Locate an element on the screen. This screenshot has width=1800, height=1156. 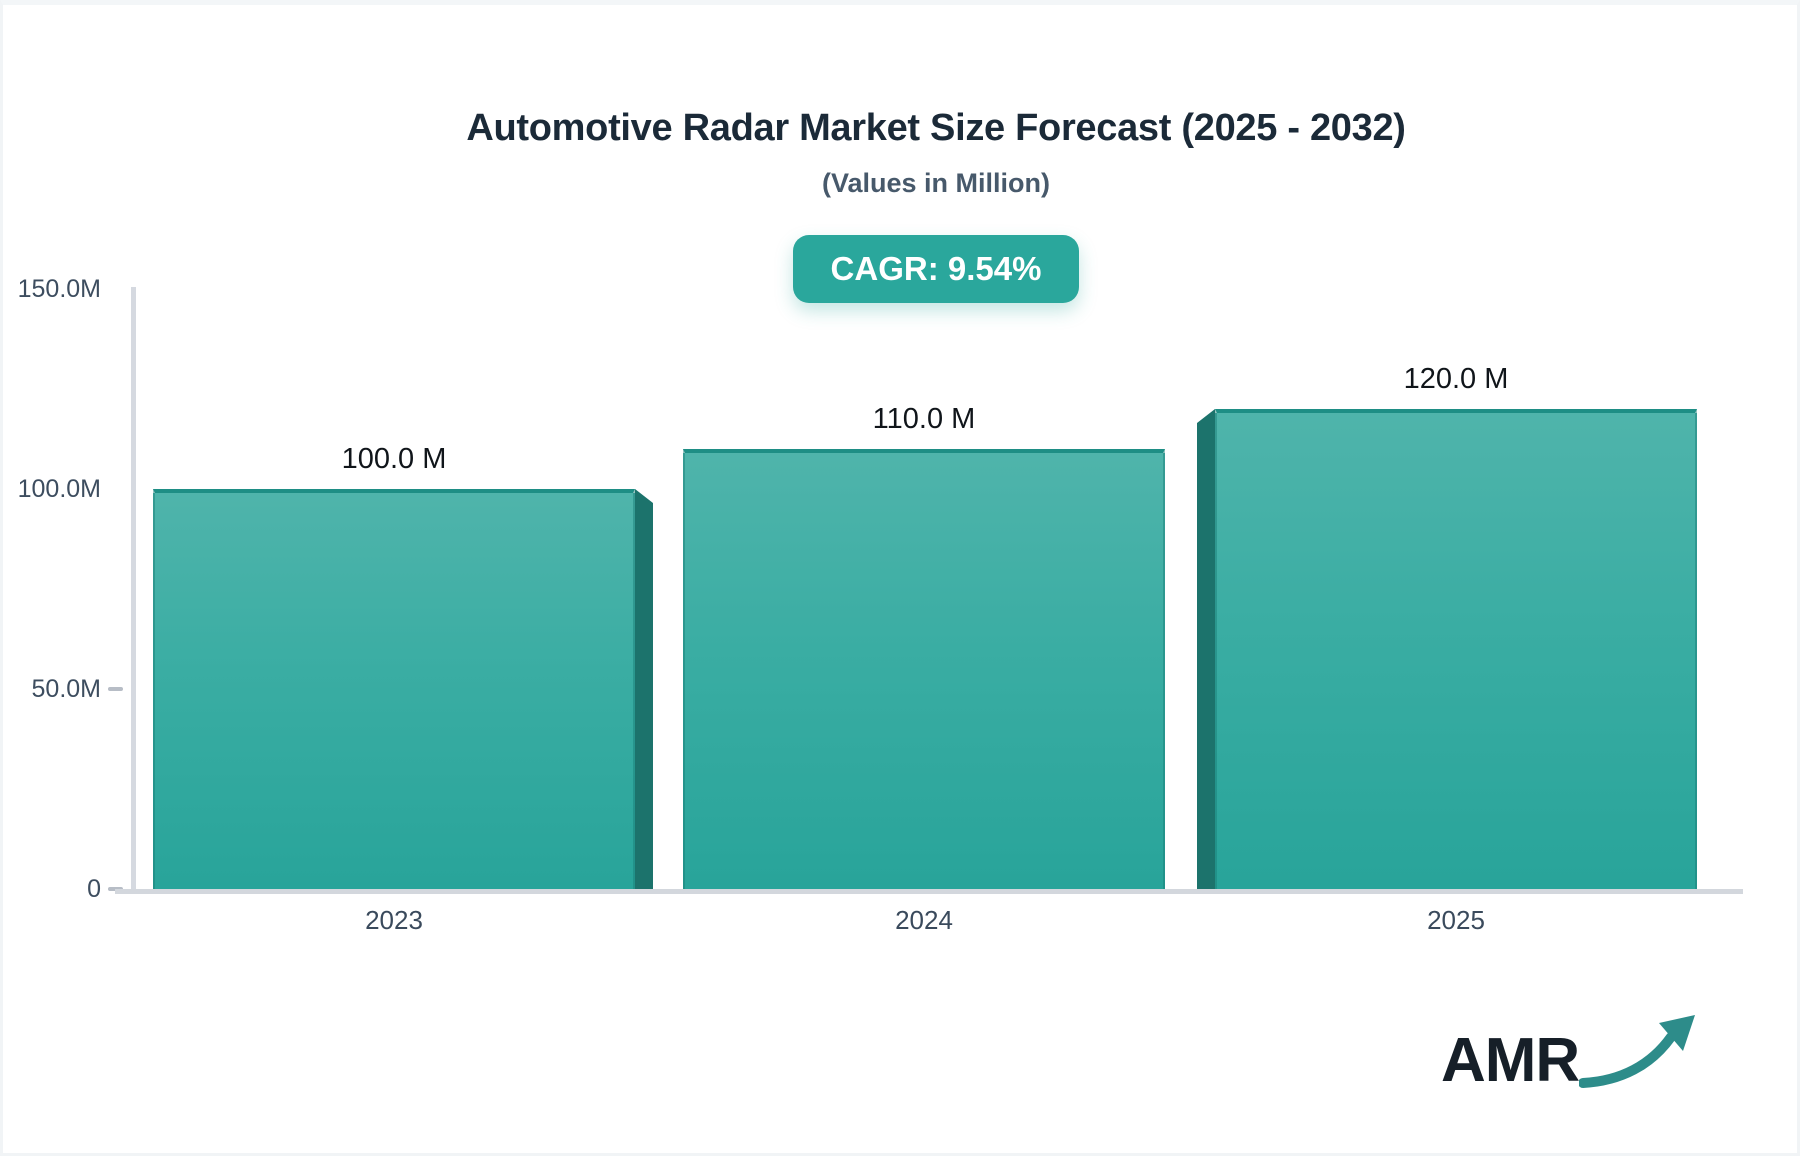
amr-logo-text: AMR is located at coordinates (1510, 1060).